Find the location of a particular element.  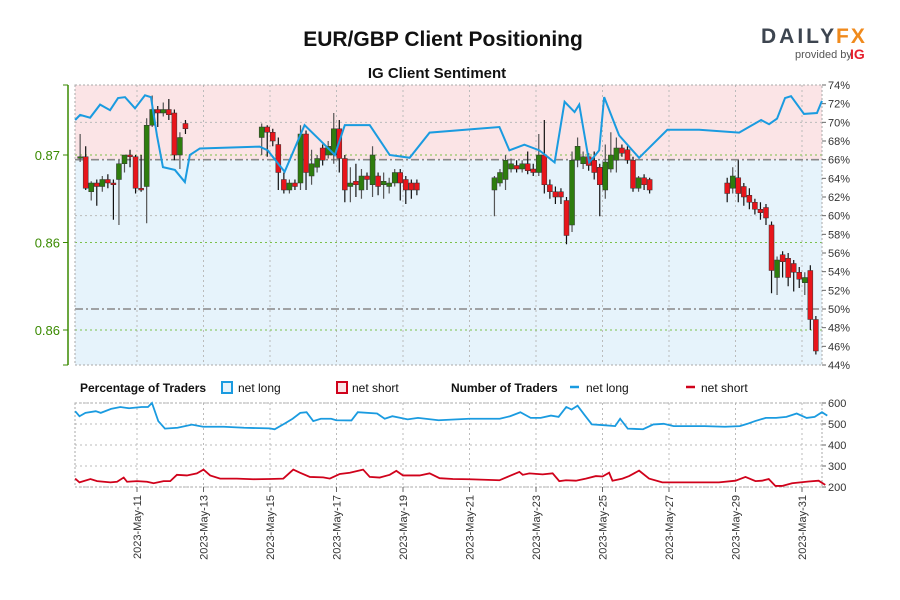

date-tick-label: 2023-May-31 is located at coordinates (803, 527).